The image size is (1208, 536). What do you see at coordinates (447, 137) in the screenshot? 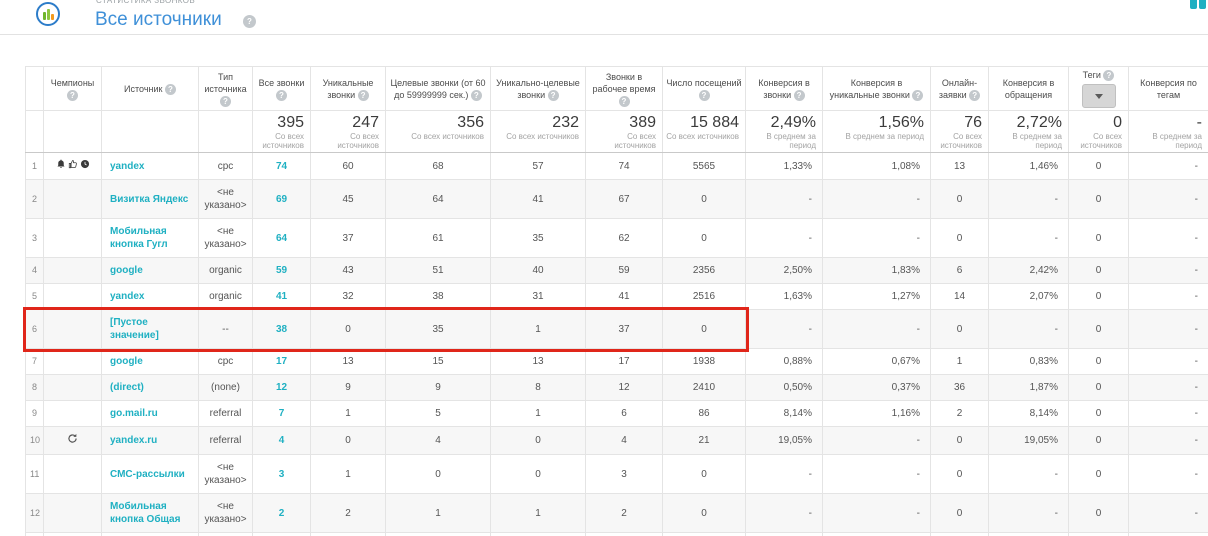
I see `total-caption: Со всех источников` at bounding box center [447, 137].